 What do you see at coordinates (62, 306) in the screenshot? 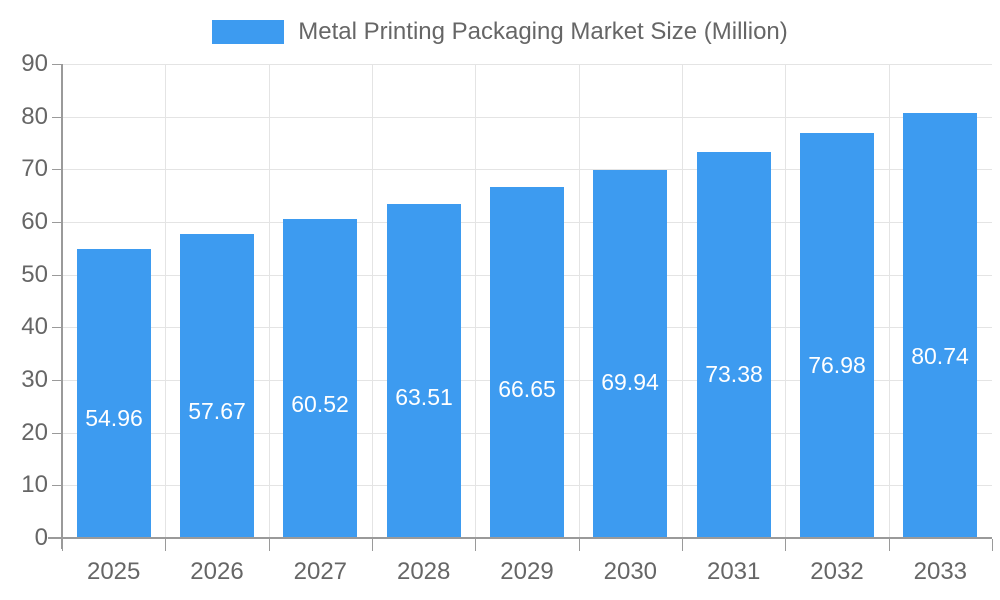
I see `y-axis-line` at bounding box center [62, 306].